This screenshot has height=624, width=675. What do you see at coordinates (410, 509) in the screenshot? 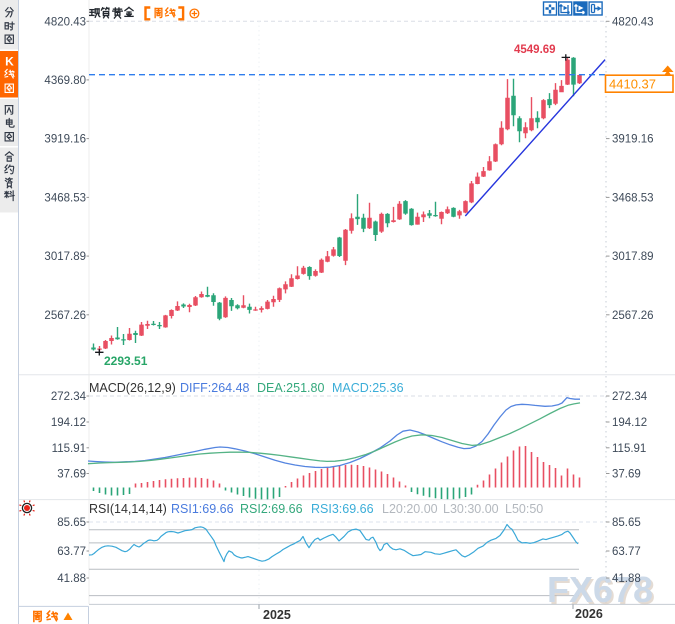
I see `svg-text: L20:20.00` at bounding box center [410, 509].